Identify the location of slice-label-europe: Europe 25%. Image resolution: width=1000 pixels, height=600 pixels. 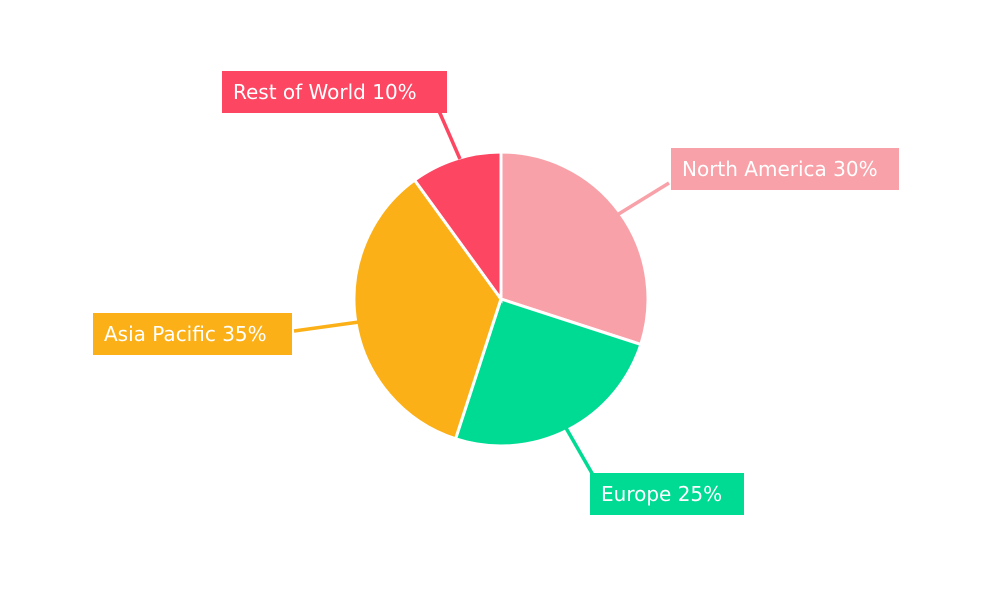
(667, 494).